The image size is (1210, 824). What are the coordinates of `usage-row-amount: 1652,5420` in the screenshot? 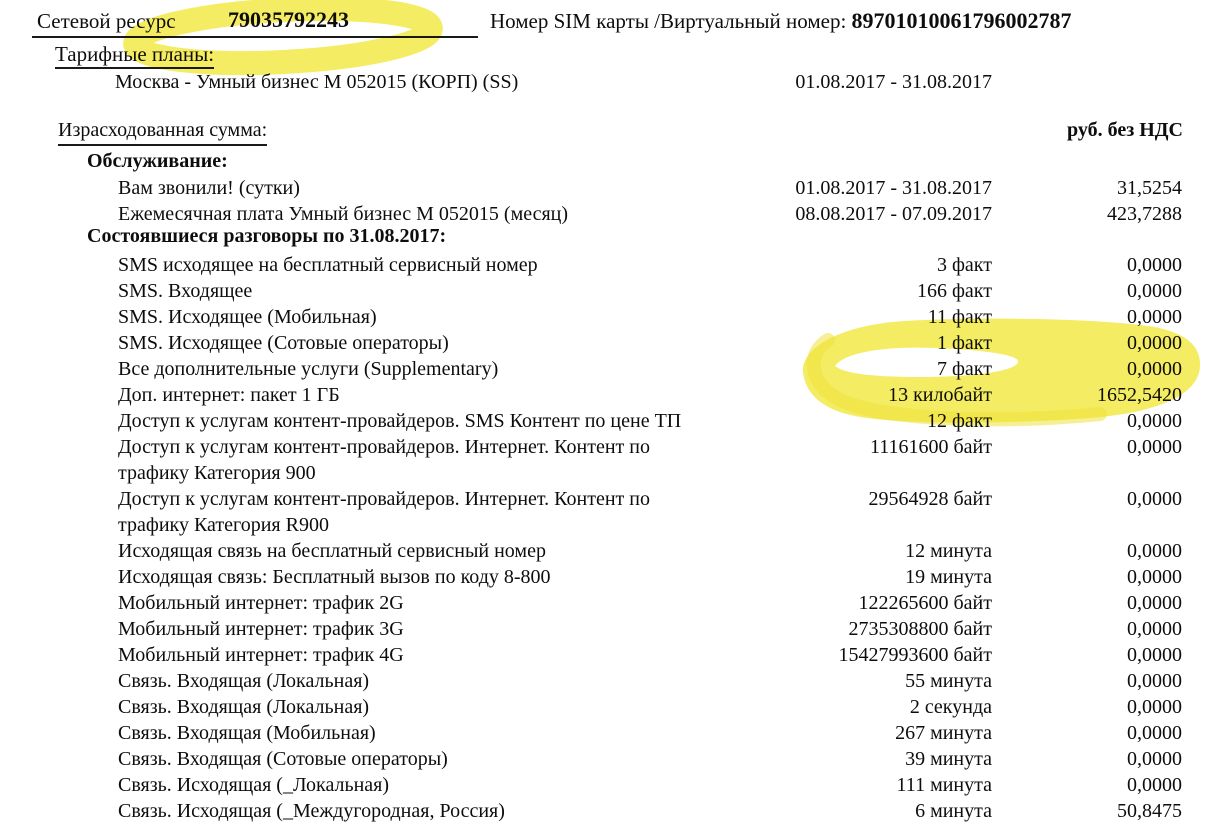 It's located at (1139, 395).